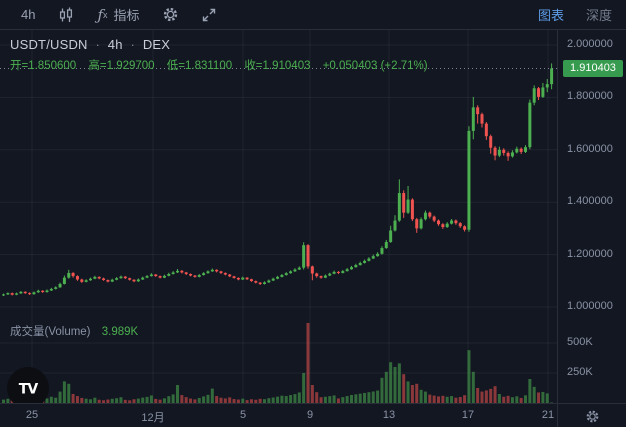 Image resolution: width=626 pixels, height=427 pixels. What do you see at coordinates (28, 15) in the screenshot?
I see `interval-button: 4h` at bounding box center [28, 15].